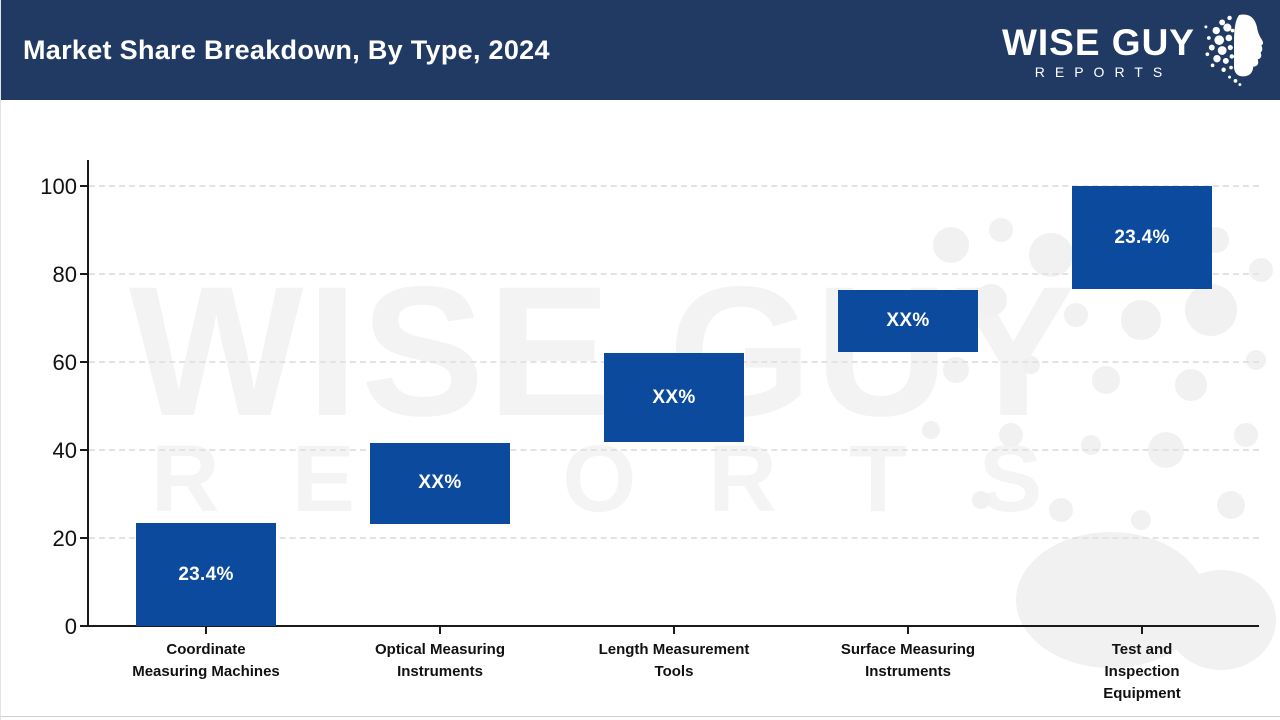 The height and width of the screenshot is (720, 1280). I want to click on wiseguy-logo-text: WISE GUY REPORTS, so click(1098, 51).